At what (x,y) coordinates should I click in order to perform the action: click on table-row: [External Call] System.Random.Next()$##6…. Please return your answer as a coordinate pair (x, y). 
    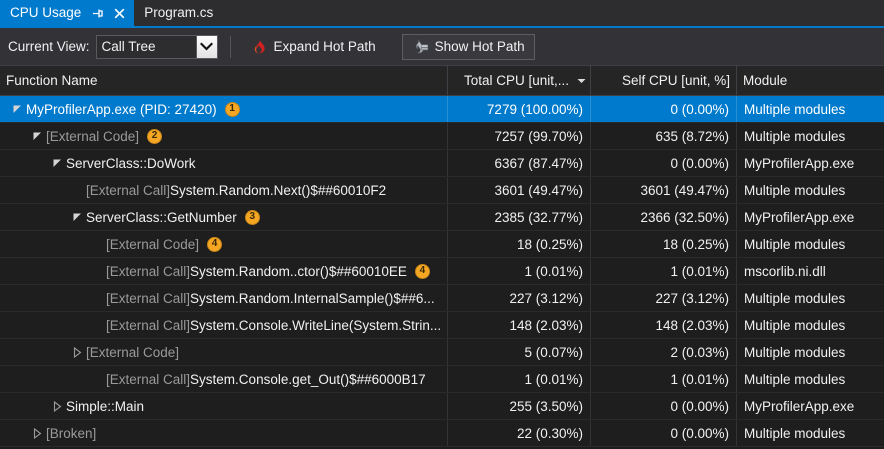
    Looking at the image, I should click on (442, 190).